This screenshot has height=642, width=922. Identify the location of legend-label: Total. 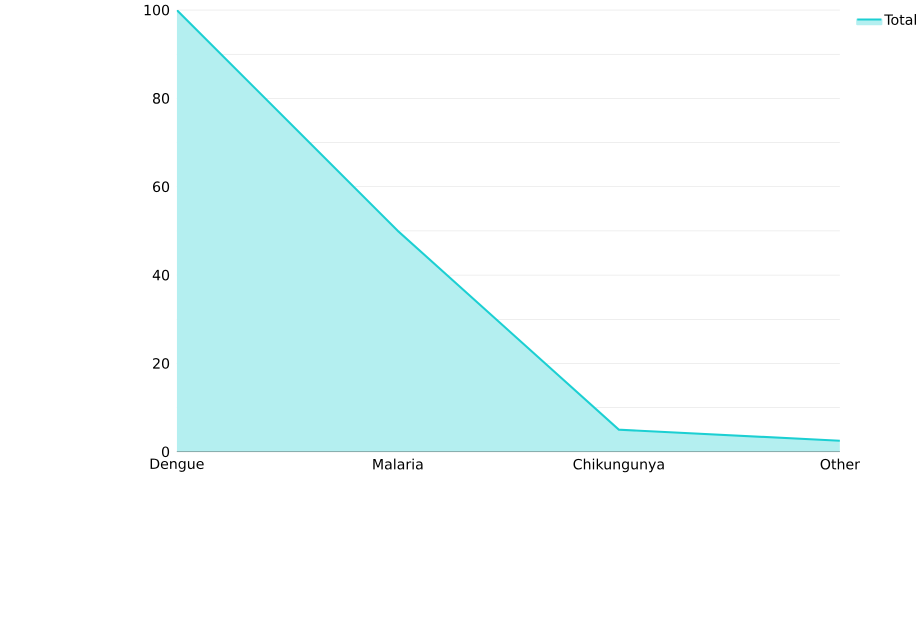
(900, 20).